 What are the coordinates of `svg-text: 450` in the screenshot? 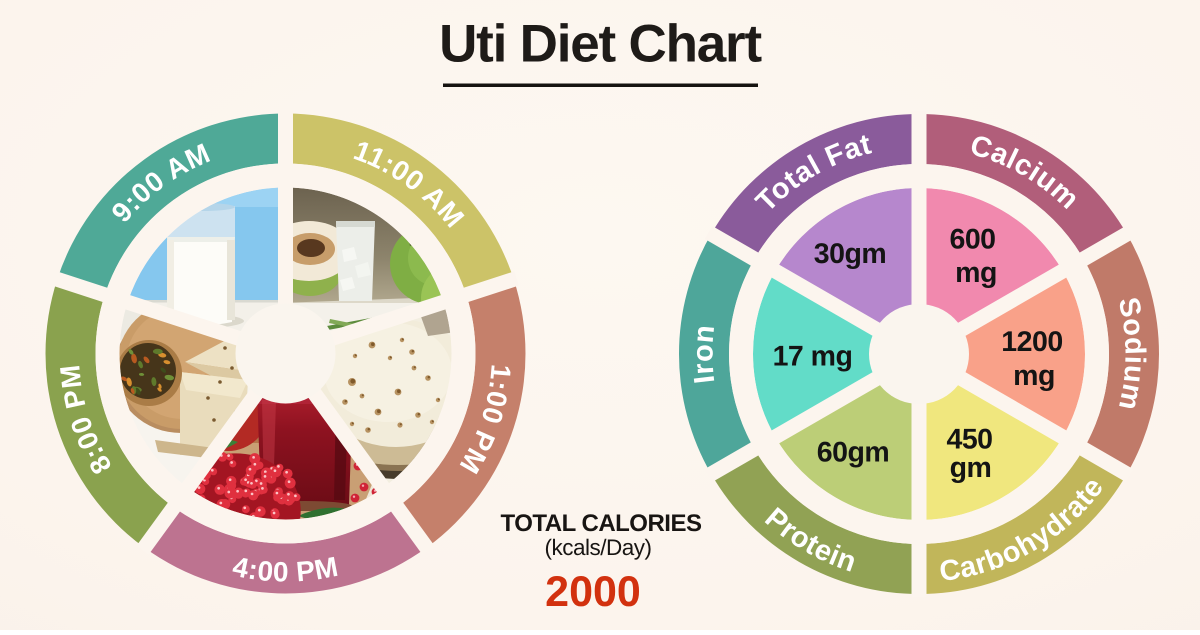 It's located at (969, 440).